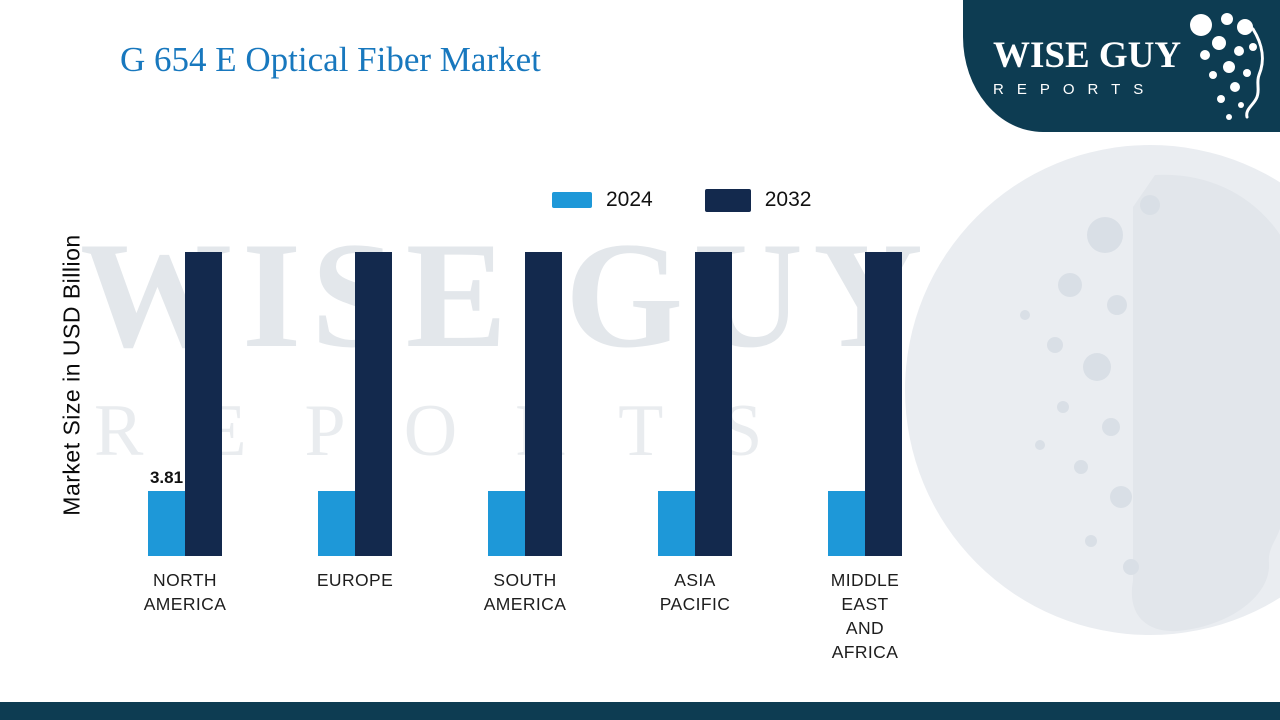 This screenshot has width=1280, height=720. I want to click on bar-wrap: 3.81, so click(166, 512).